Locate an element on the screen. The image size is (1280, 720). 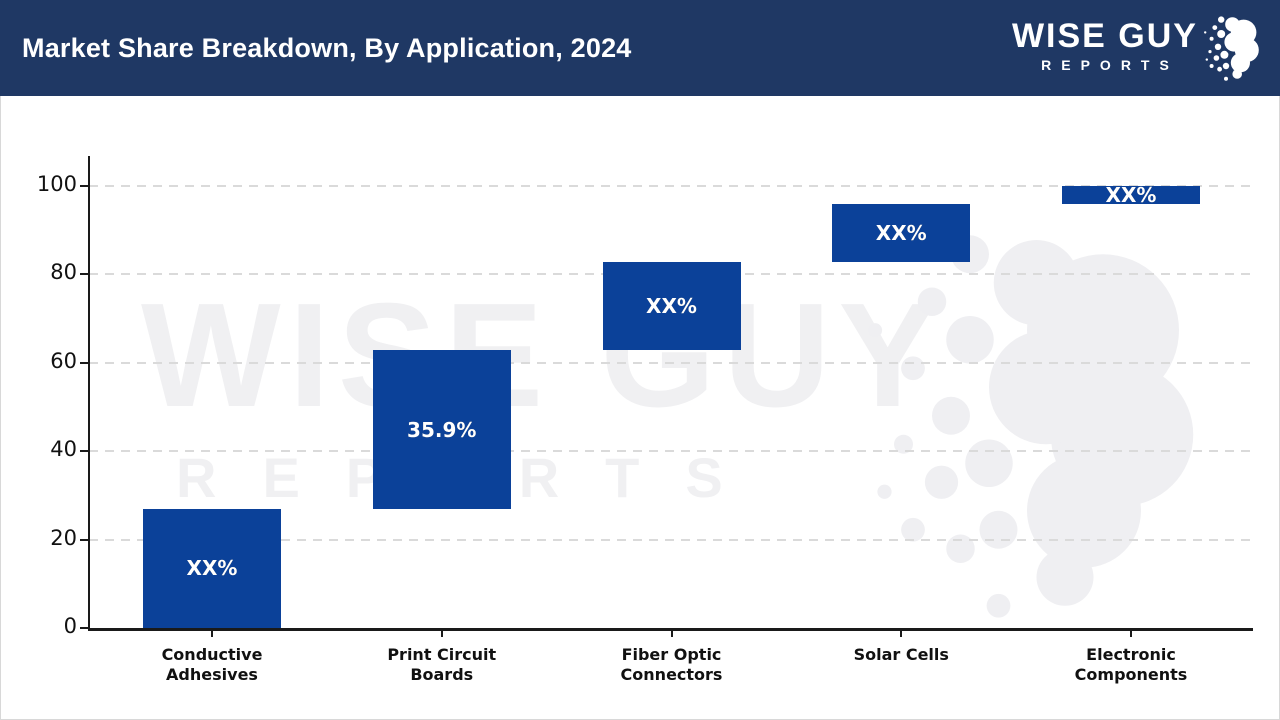
bar-value-label: 35.9% is located at coordinates (442, 429).